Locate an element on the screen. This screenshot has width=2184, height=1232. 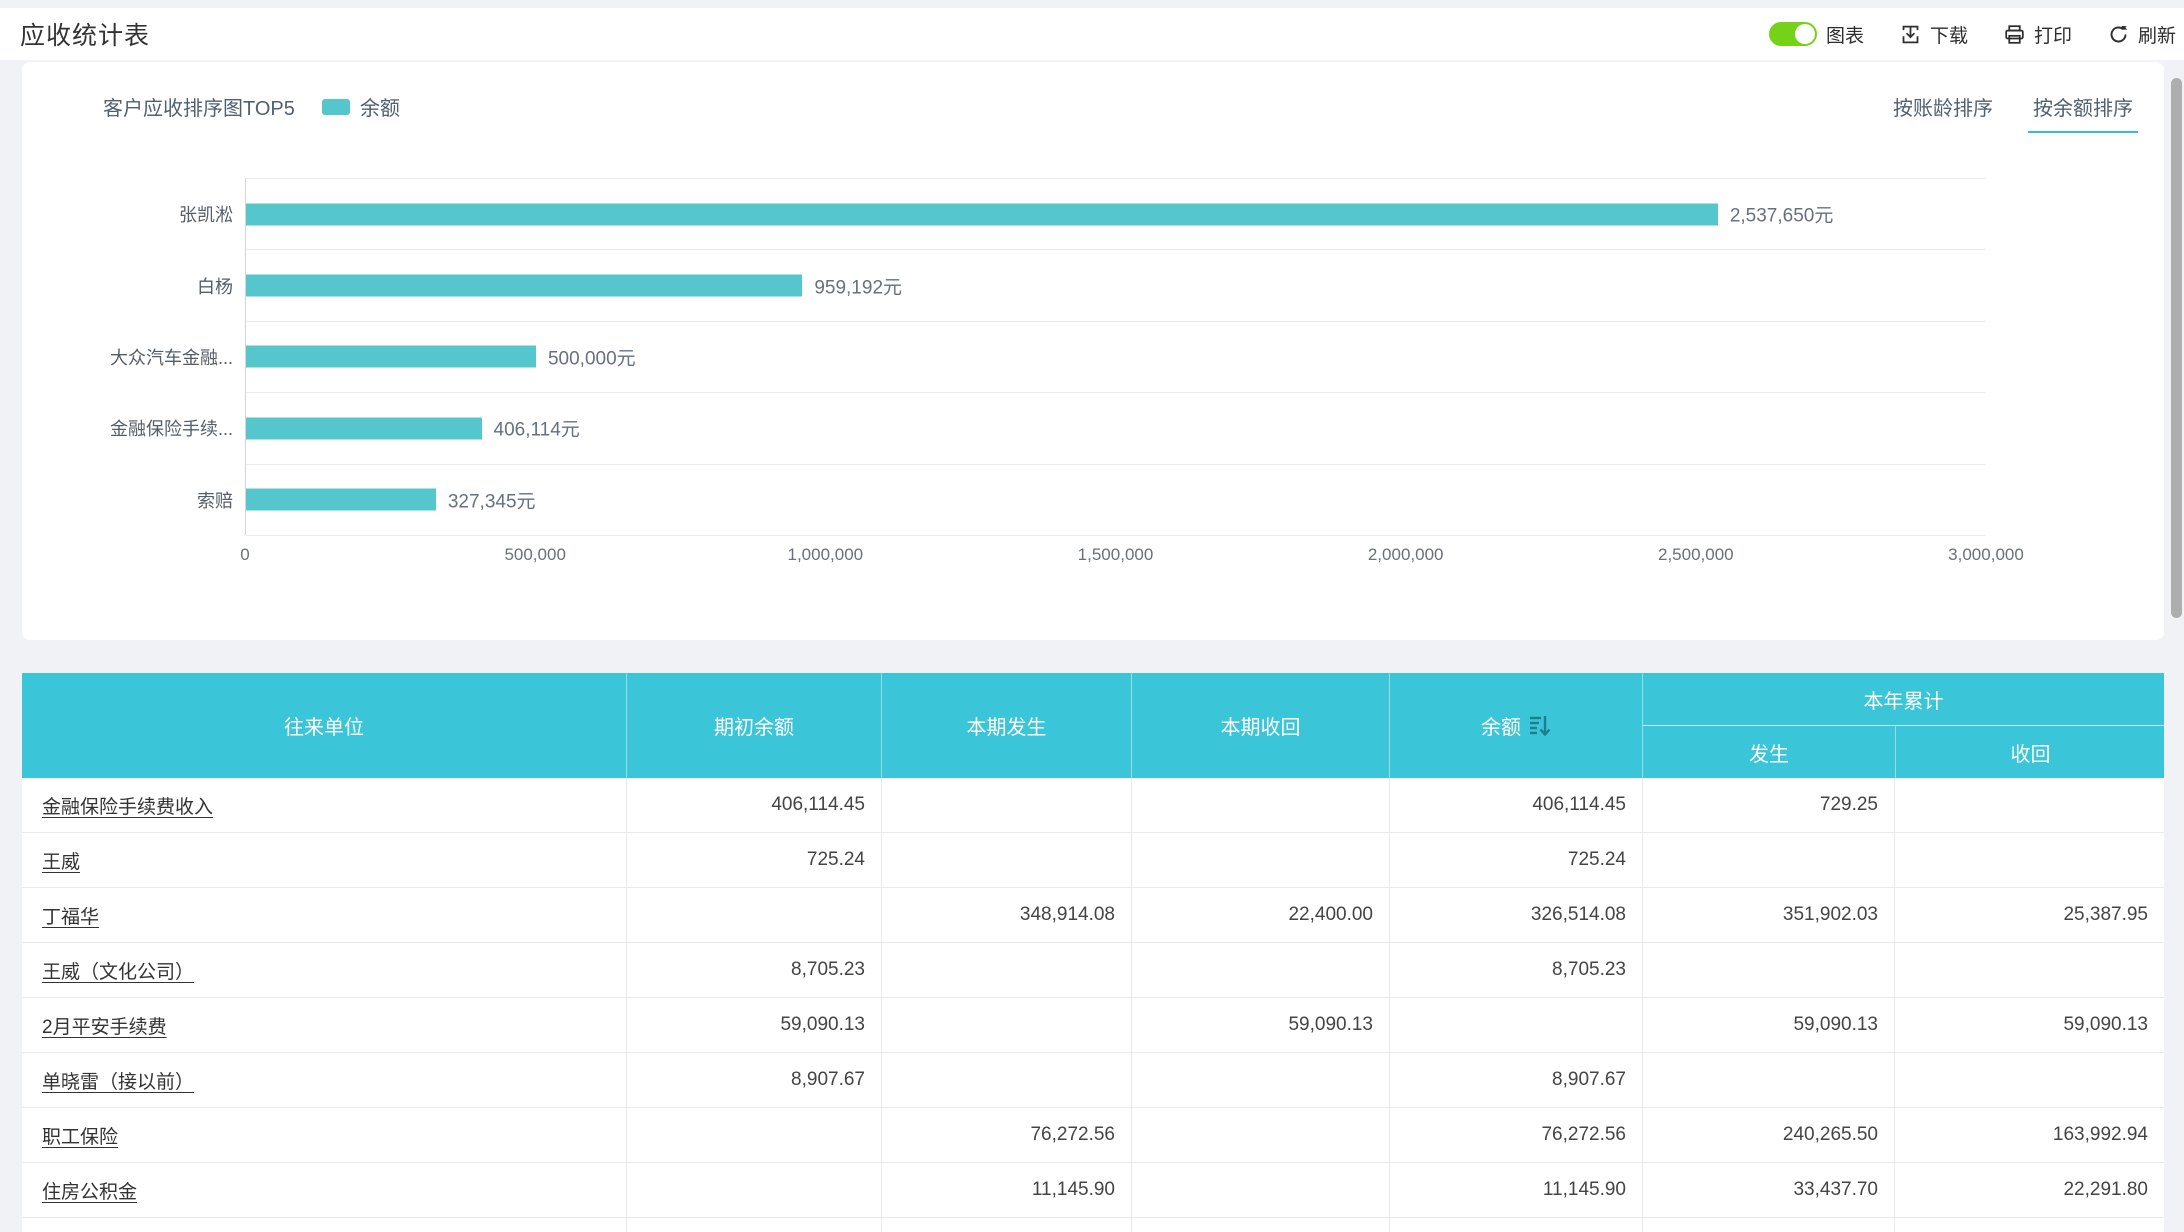
cell-current-incurred: 348,914.08 is located at coordinates (1006, 915).